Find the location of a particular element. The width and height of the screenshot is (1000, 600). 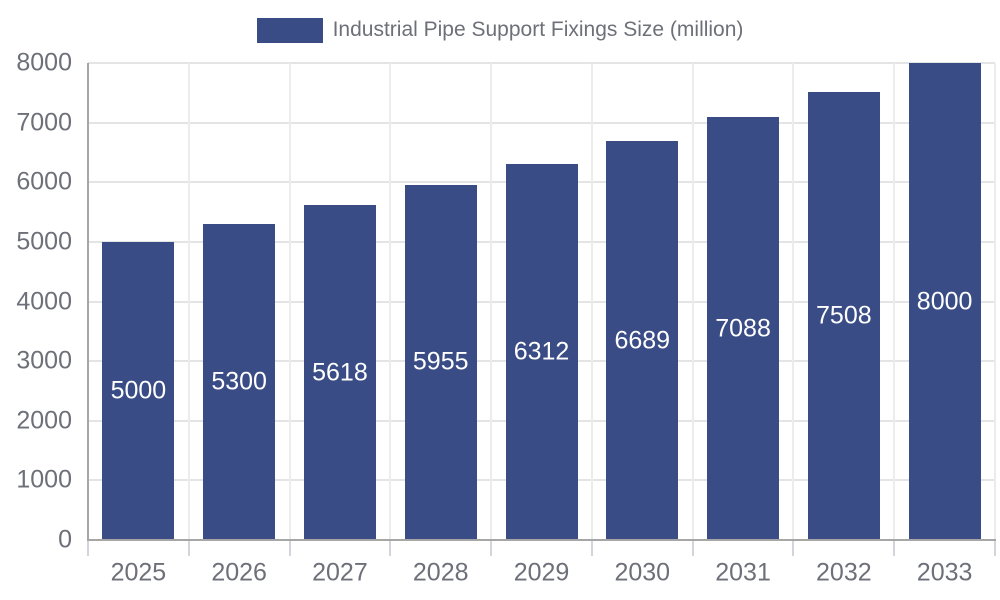

bar-2030 is located at coordinates (642, 340).